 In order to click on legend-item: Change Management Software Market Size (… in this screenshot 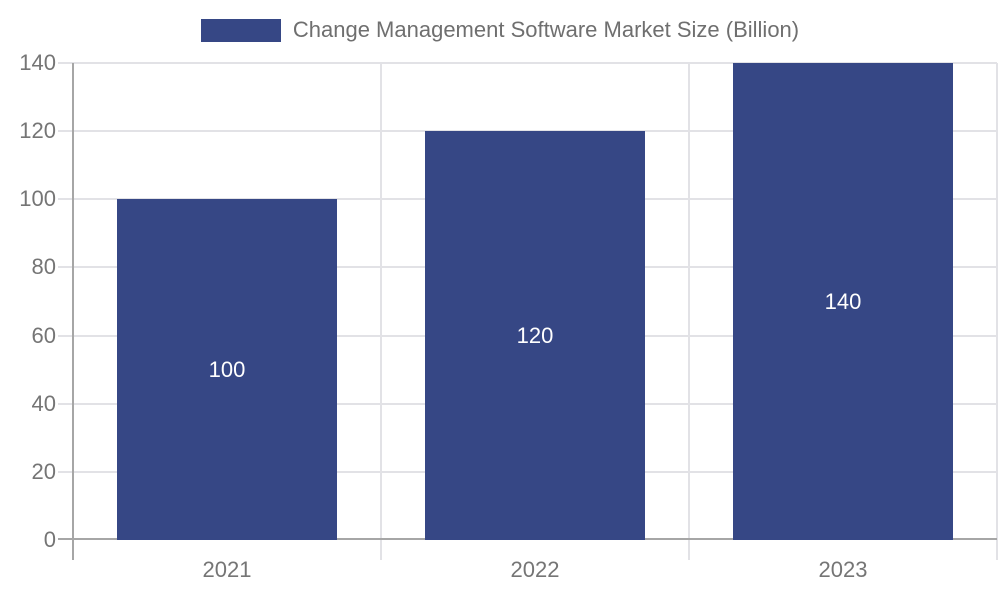, I will do `click(500, 30)`.